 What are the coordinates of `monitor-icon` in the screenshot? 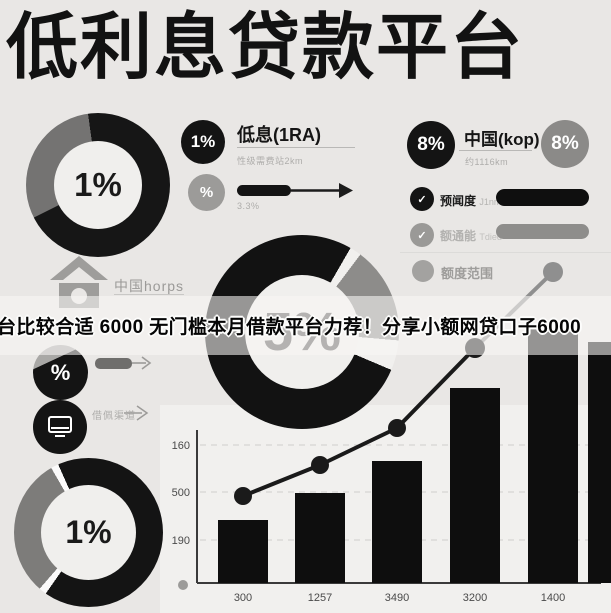 It's located at (60, 426).